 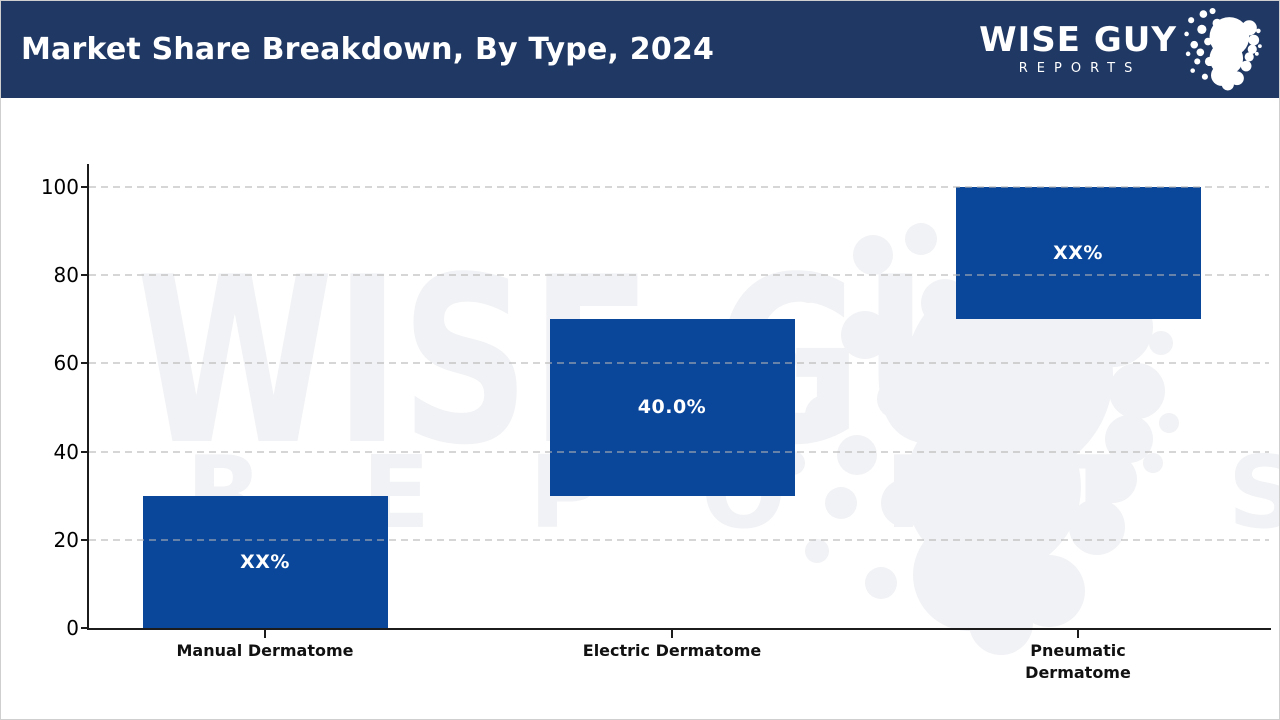 What do you see at coordinates (66, 539) in the screenshot?
I see `y-tick-label: 20` at bounding box center [66, 539].